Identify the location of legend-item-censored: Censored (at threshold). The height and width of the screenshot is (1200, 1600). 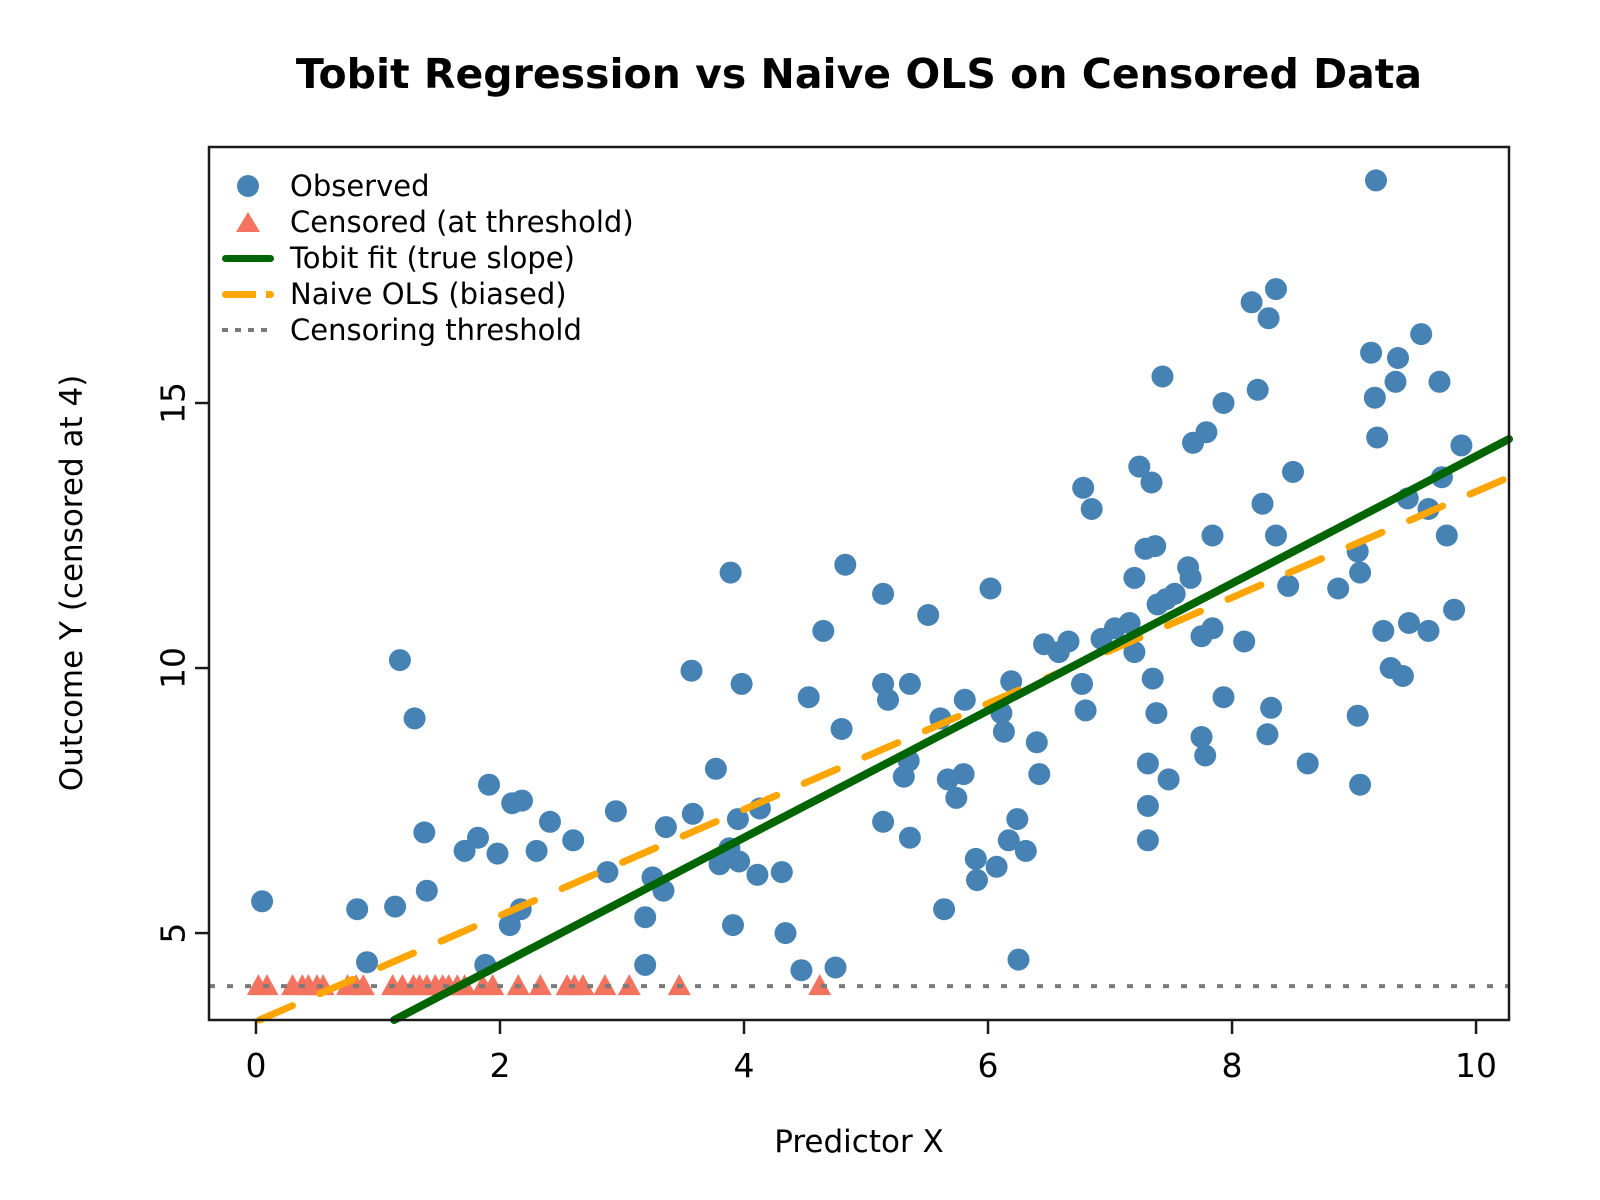
(428, 222).